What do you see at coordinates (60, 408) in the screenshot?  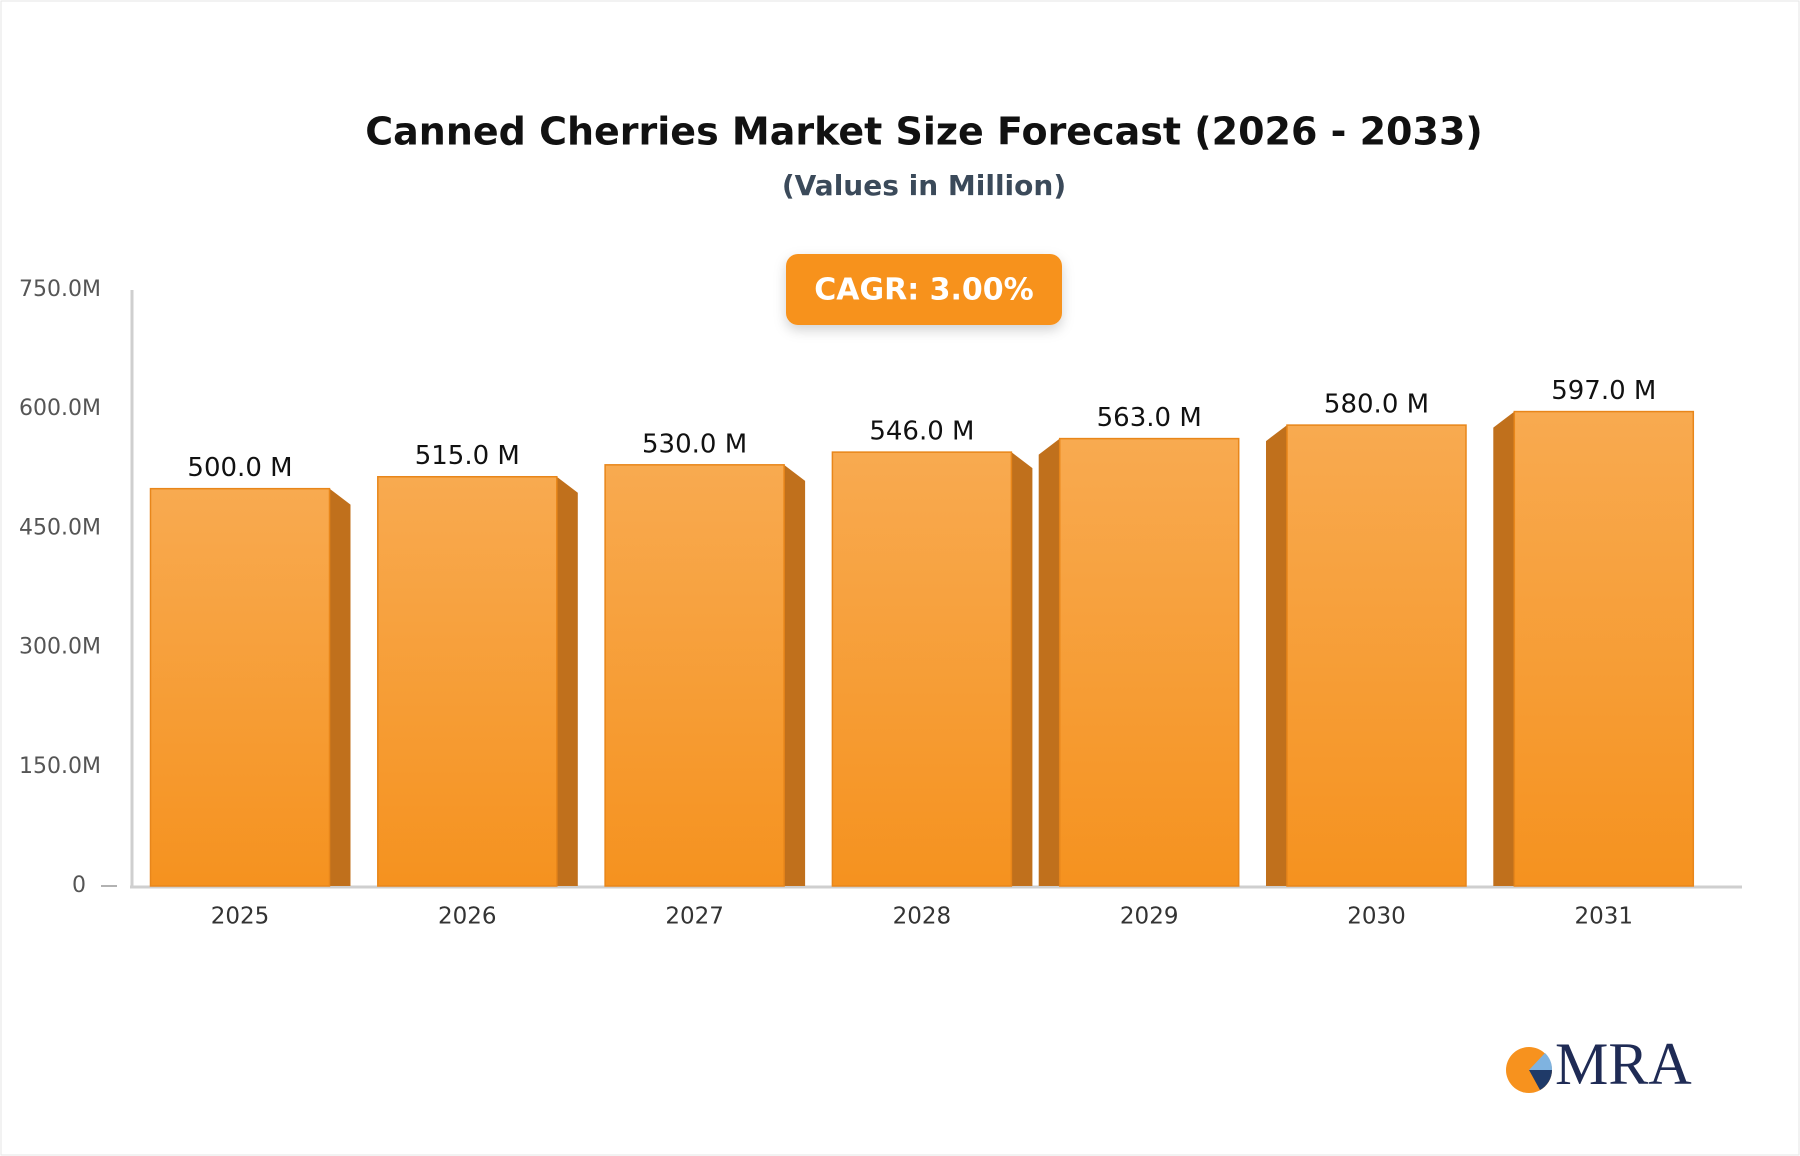 I see `y-tick-label: 600.0M` at bounding box center [60, 408].